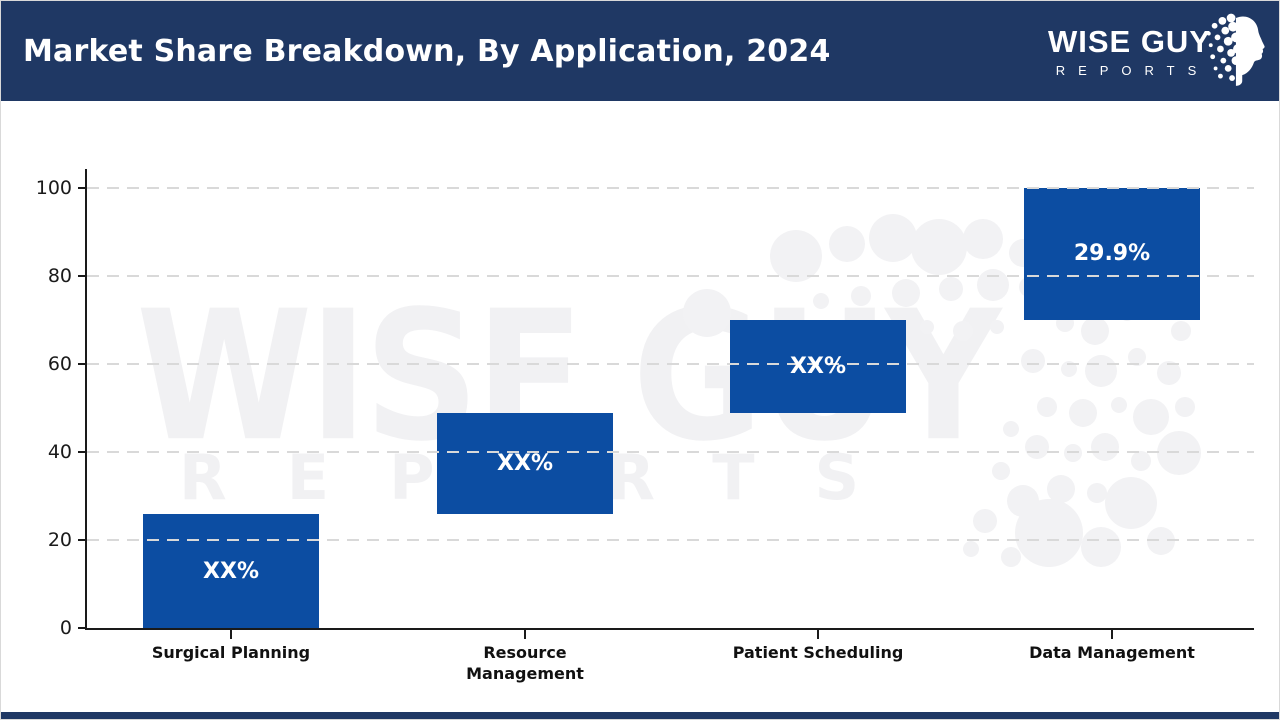 Image resolution: width=1280 pixels, height=720 pixels. What do you see at coordinates (53, 188) in the screenshot?
I see `y-tick-label: 100` at bounding box center [53, 188].